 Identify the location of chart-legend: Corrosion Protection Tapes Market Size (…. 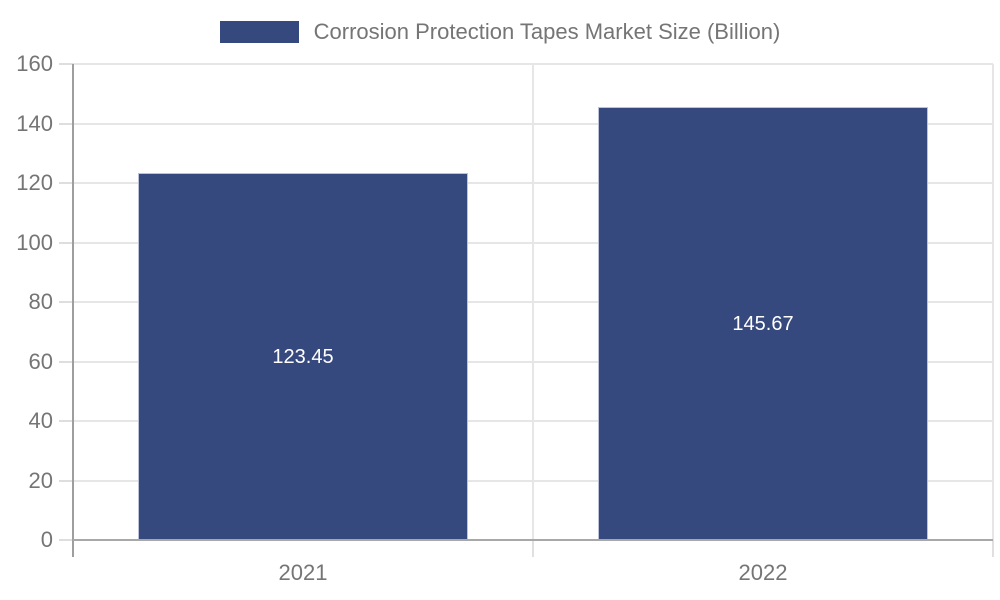
(500, 32).